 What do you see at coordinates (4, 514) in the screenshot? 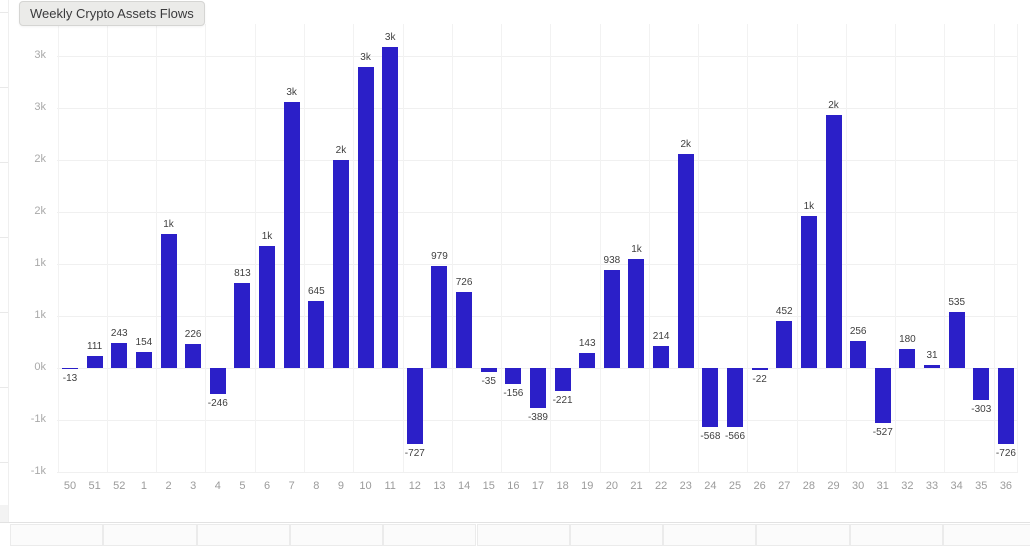
I see `left-panel-corner` at bounding box center [4, 514].